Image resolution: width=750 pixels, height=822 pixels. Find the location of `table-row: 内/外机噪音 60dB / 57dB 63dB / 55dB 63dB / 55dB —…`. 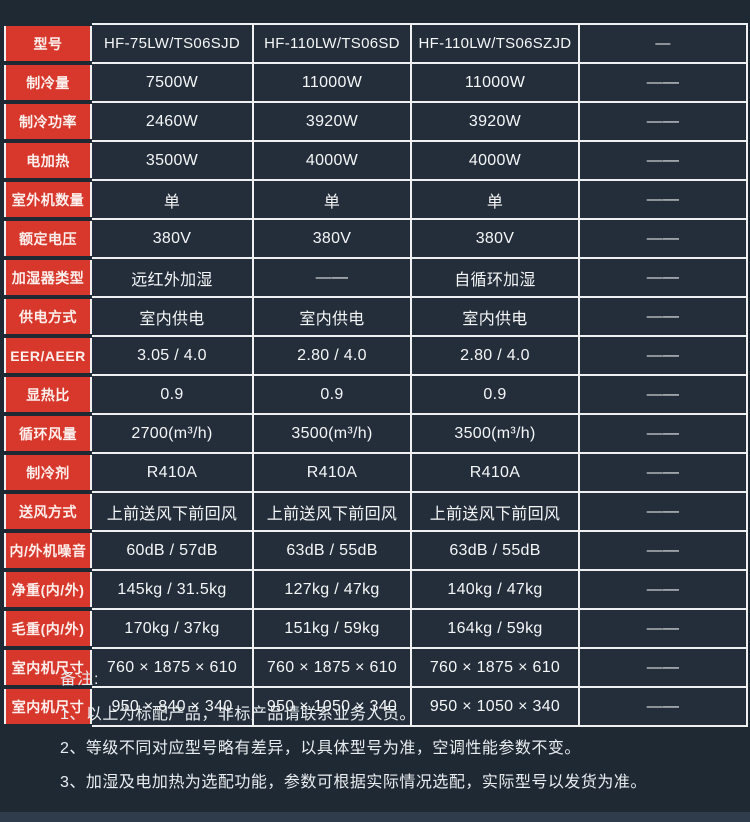

table-row: 内/外机噪音 60dB / 57dB 63dB / 55dB 63dB / 55dB —… is located at coordinates (376, 550).